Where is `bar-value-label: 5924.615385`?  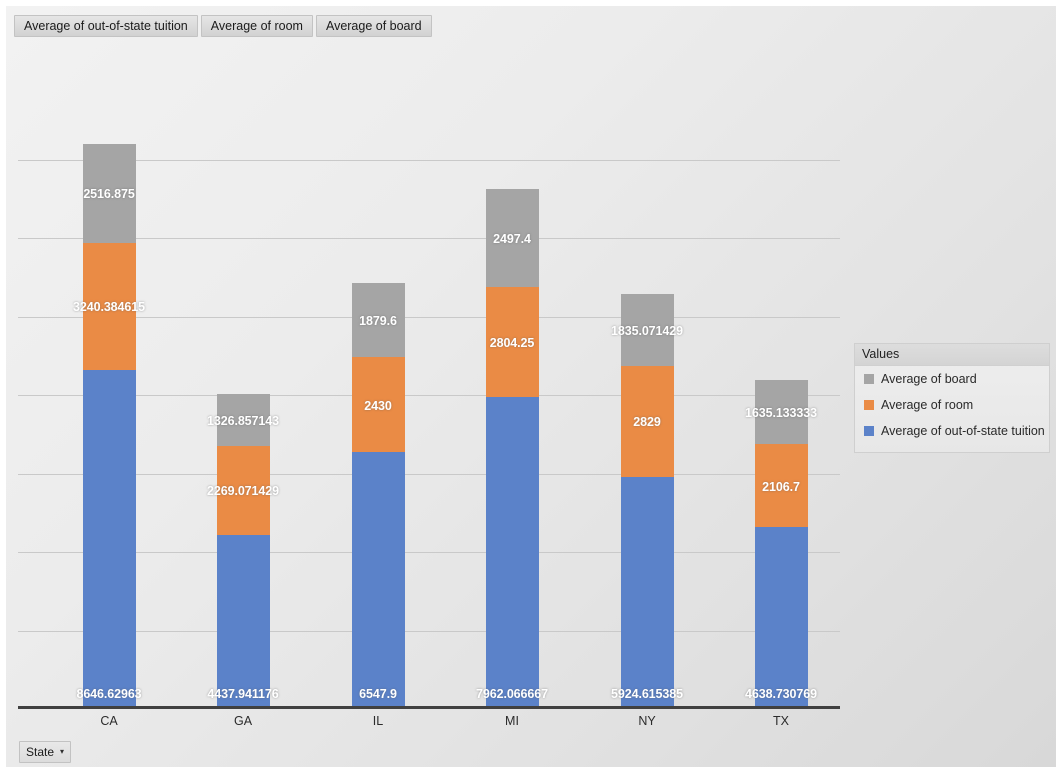
bar-value-label: 5924.615385 is located at coordinates (647, 694).